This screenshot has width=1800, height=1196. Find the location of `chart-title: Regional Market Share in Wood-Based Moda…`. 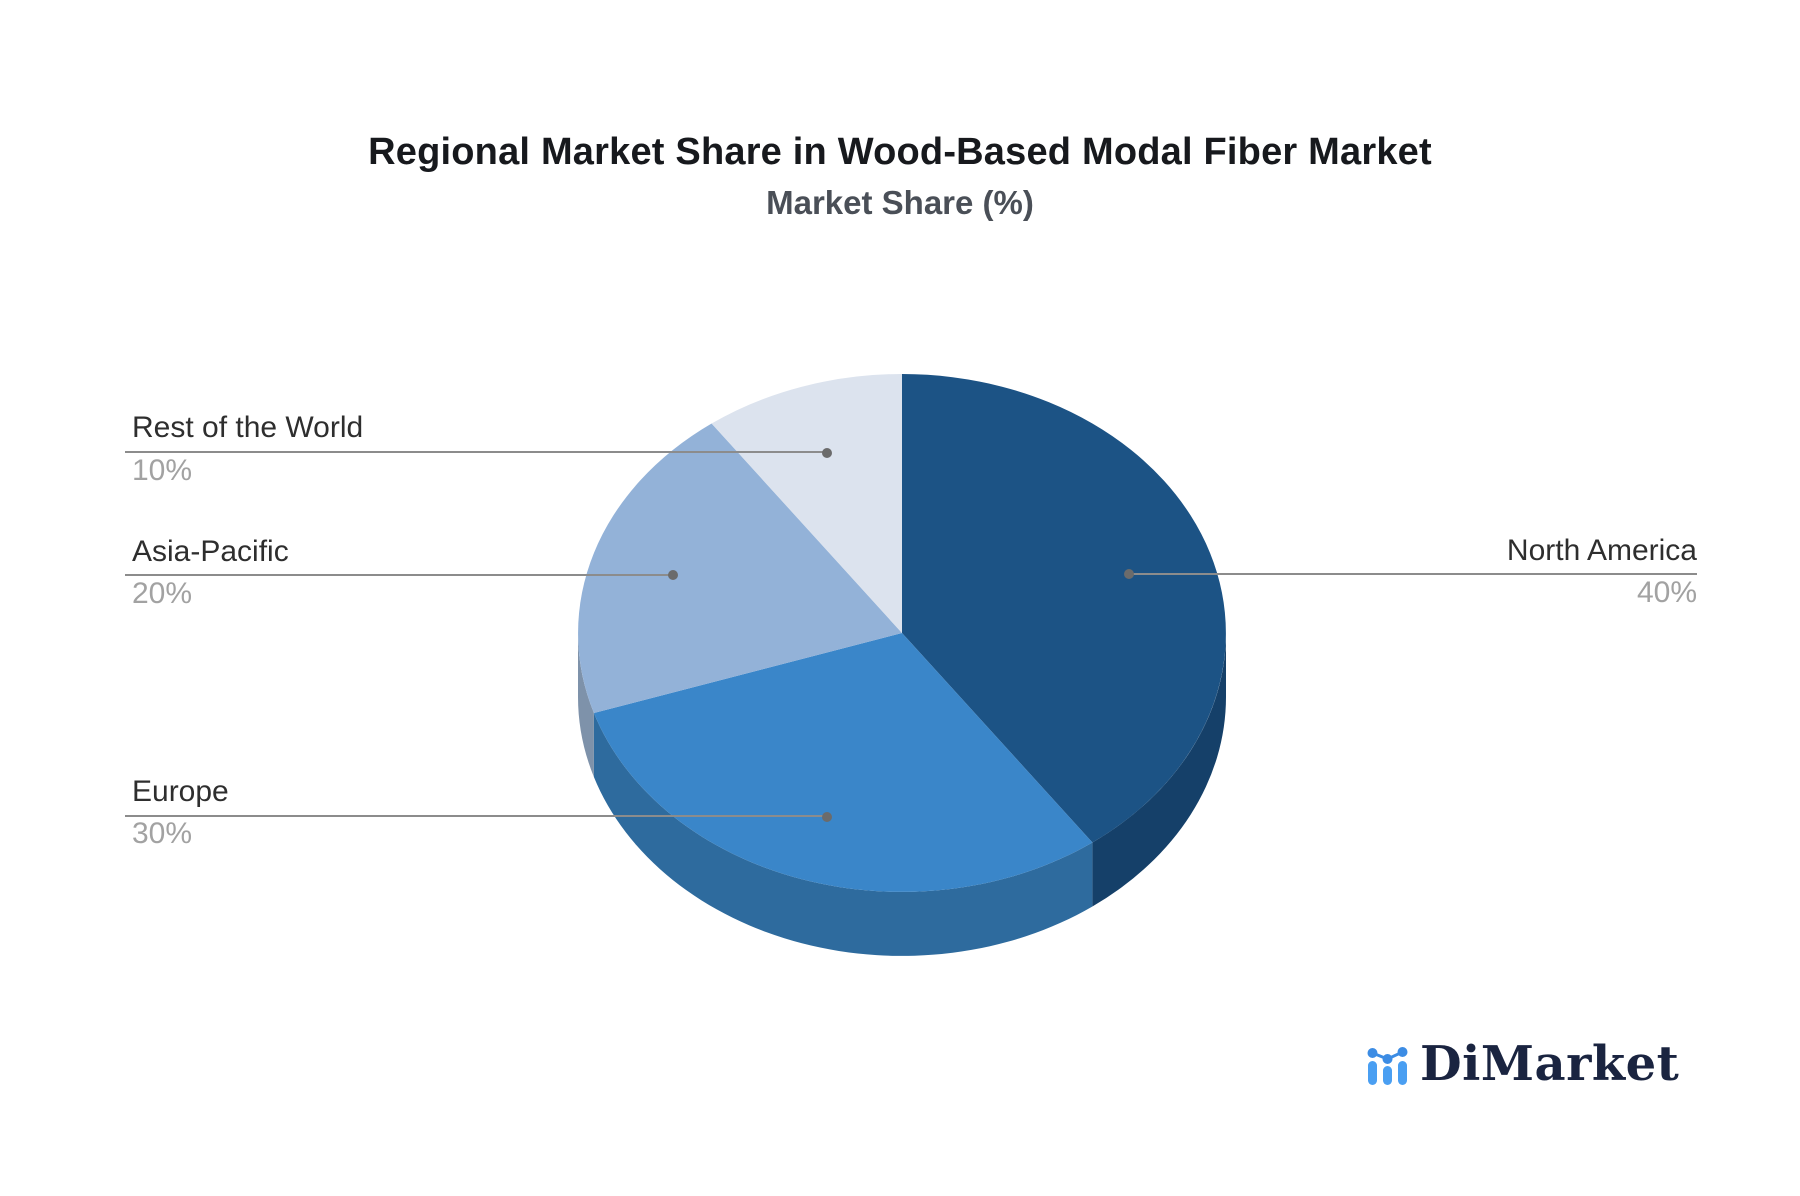

chart-title: Regional Market Share in Wood-Based Moda… is located at coordinates (900, 152).